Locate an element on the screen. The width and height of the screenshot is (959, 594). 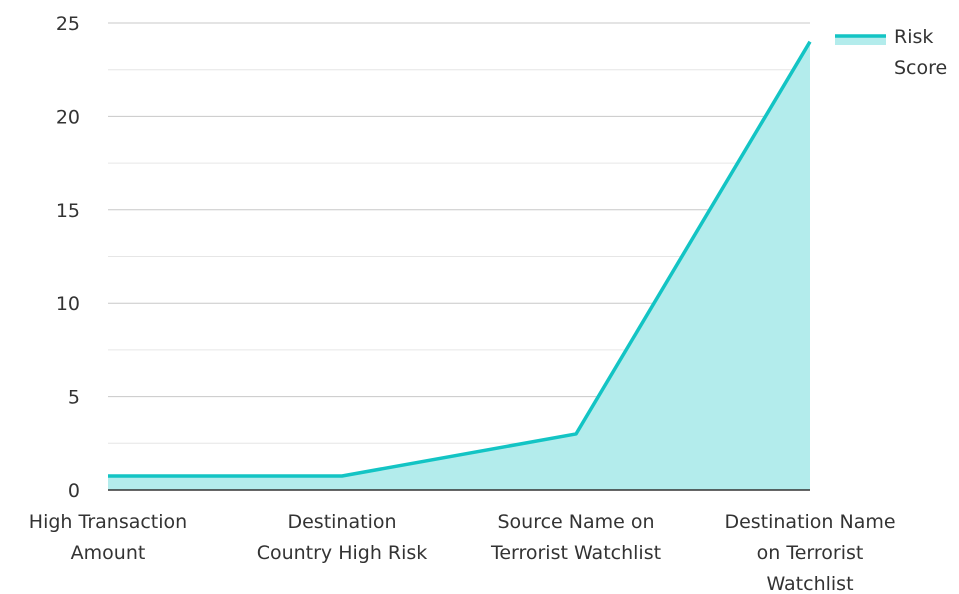
y-axis-ticks: 0 5 10 15 20 25 is located at coordinates (68, 257).